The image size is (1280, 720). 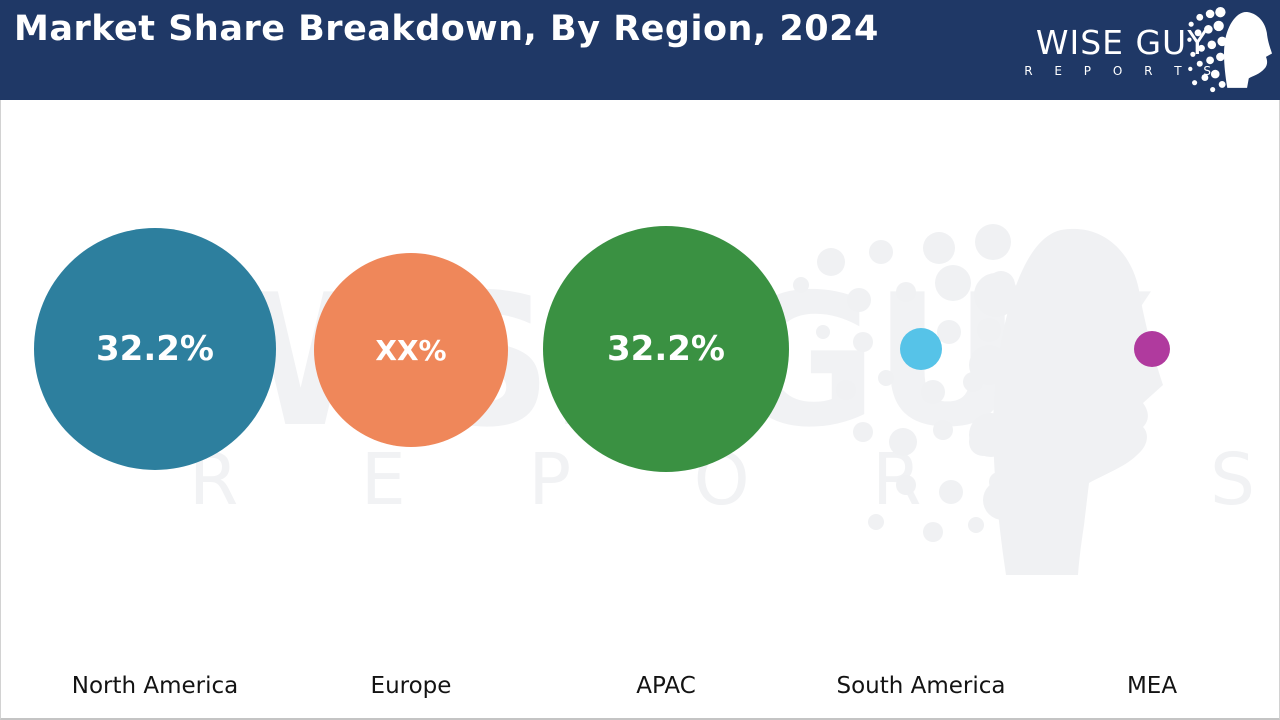 I want to click on logo-subtext: R E P O R T S, so click(x=1122, y=70).